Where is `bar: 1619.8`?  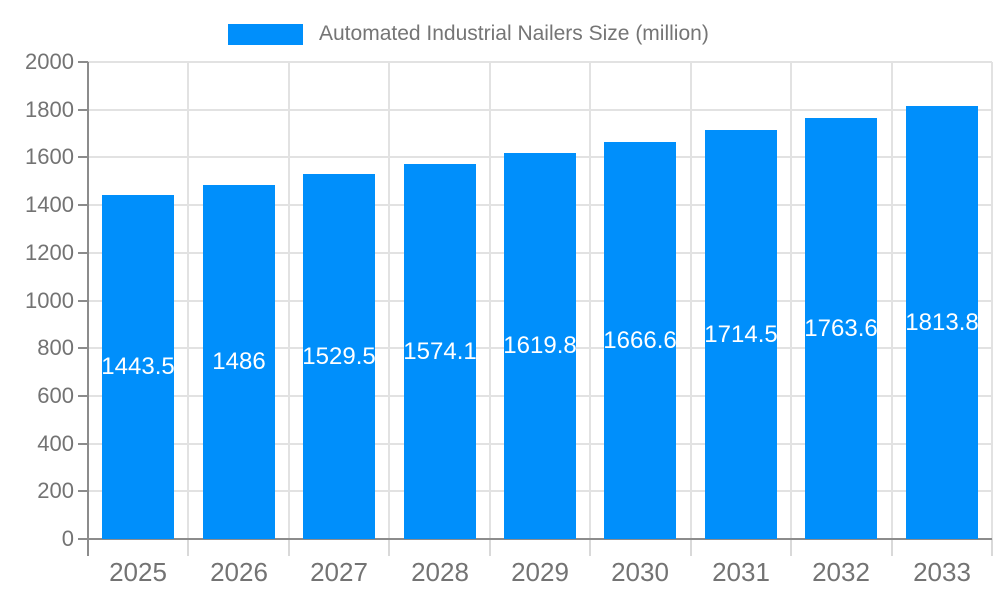 bar: 1619.8 is located at coordinates (540, 346).